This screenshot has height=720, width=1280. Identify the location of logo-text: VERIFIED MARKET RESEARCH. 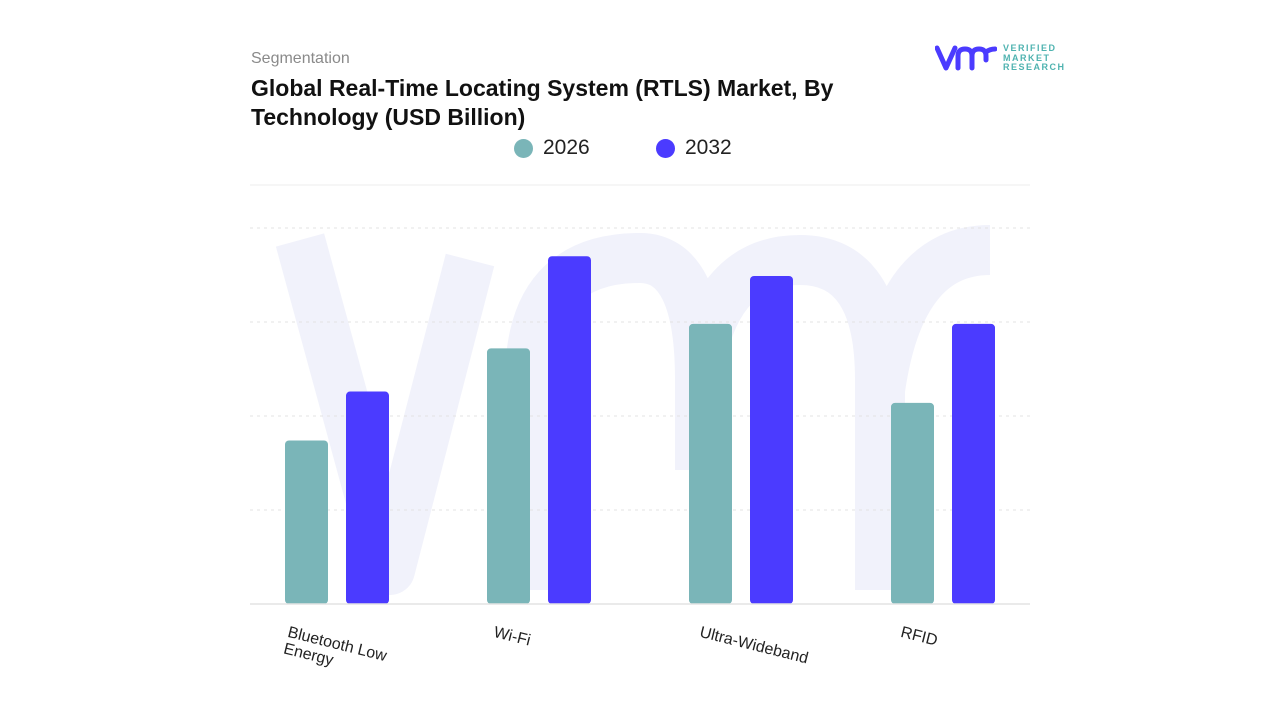
(1034, 58).